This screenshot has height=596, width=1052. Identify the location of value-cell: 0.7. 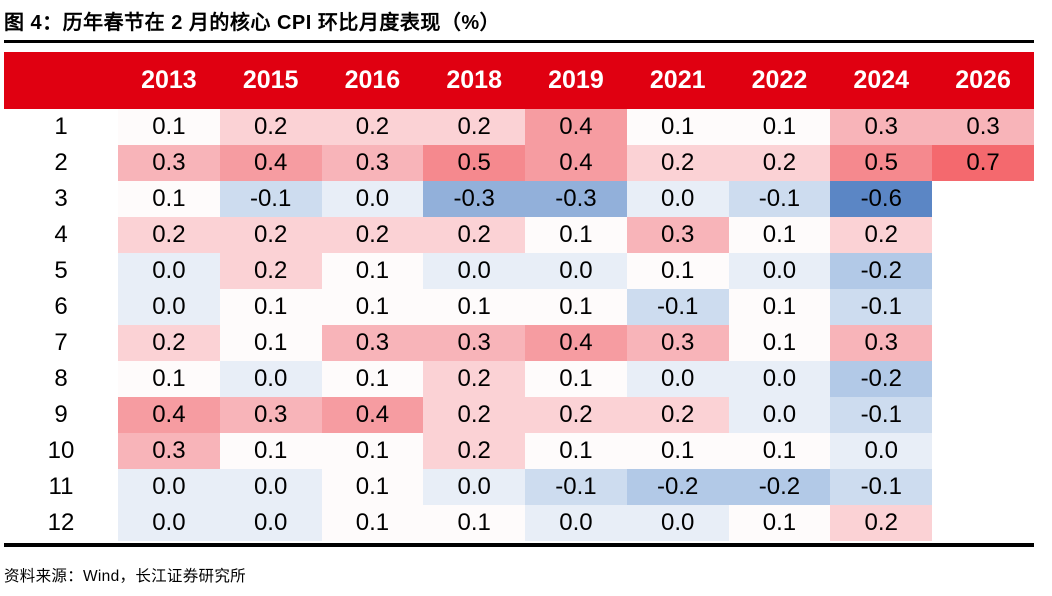
(983, 163).